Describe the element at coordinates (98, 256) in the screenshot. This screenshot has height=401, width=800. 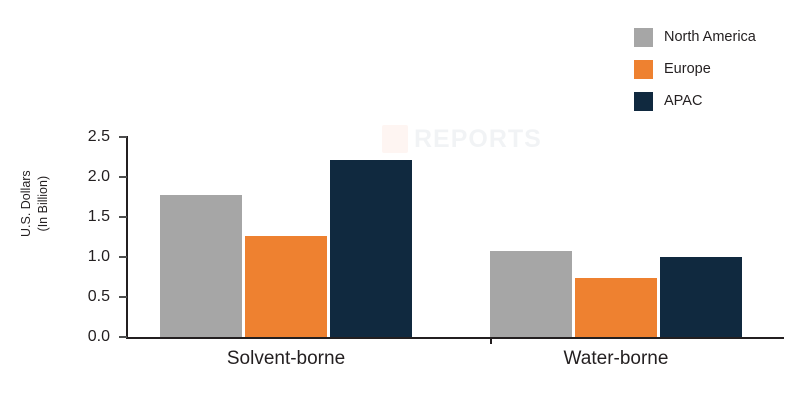
I see `y-axis-tick-label: 1.0` at that location.